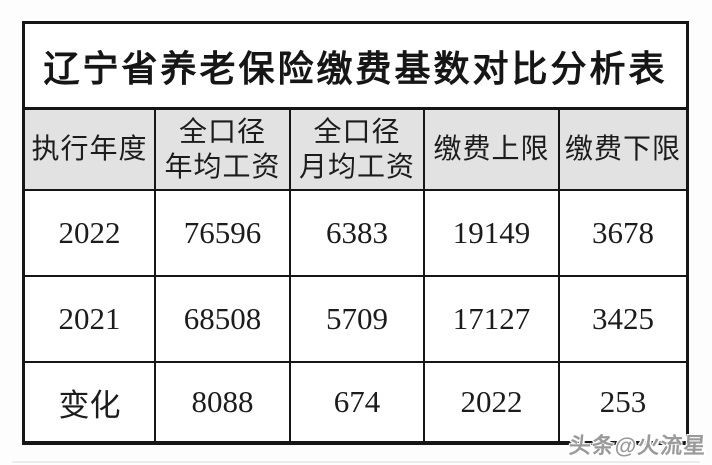 Image resolution: width=712 pixels, height=465 pixels. I want to click on header-cell-upper-limit: 缴费上限, so click(490, 149).